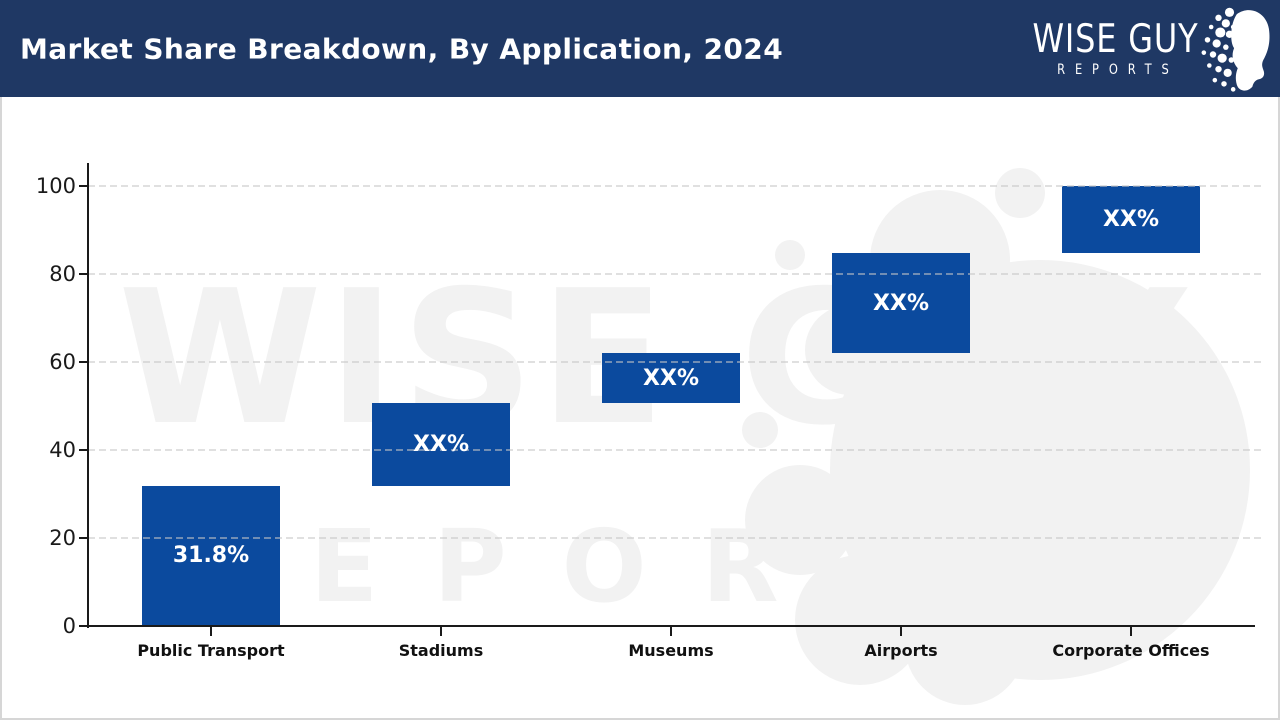  What do you see at coordinates (1235, 49) in the screenshot?
I see `head-profile-dots-icon` at bounding box center [1235, 49].